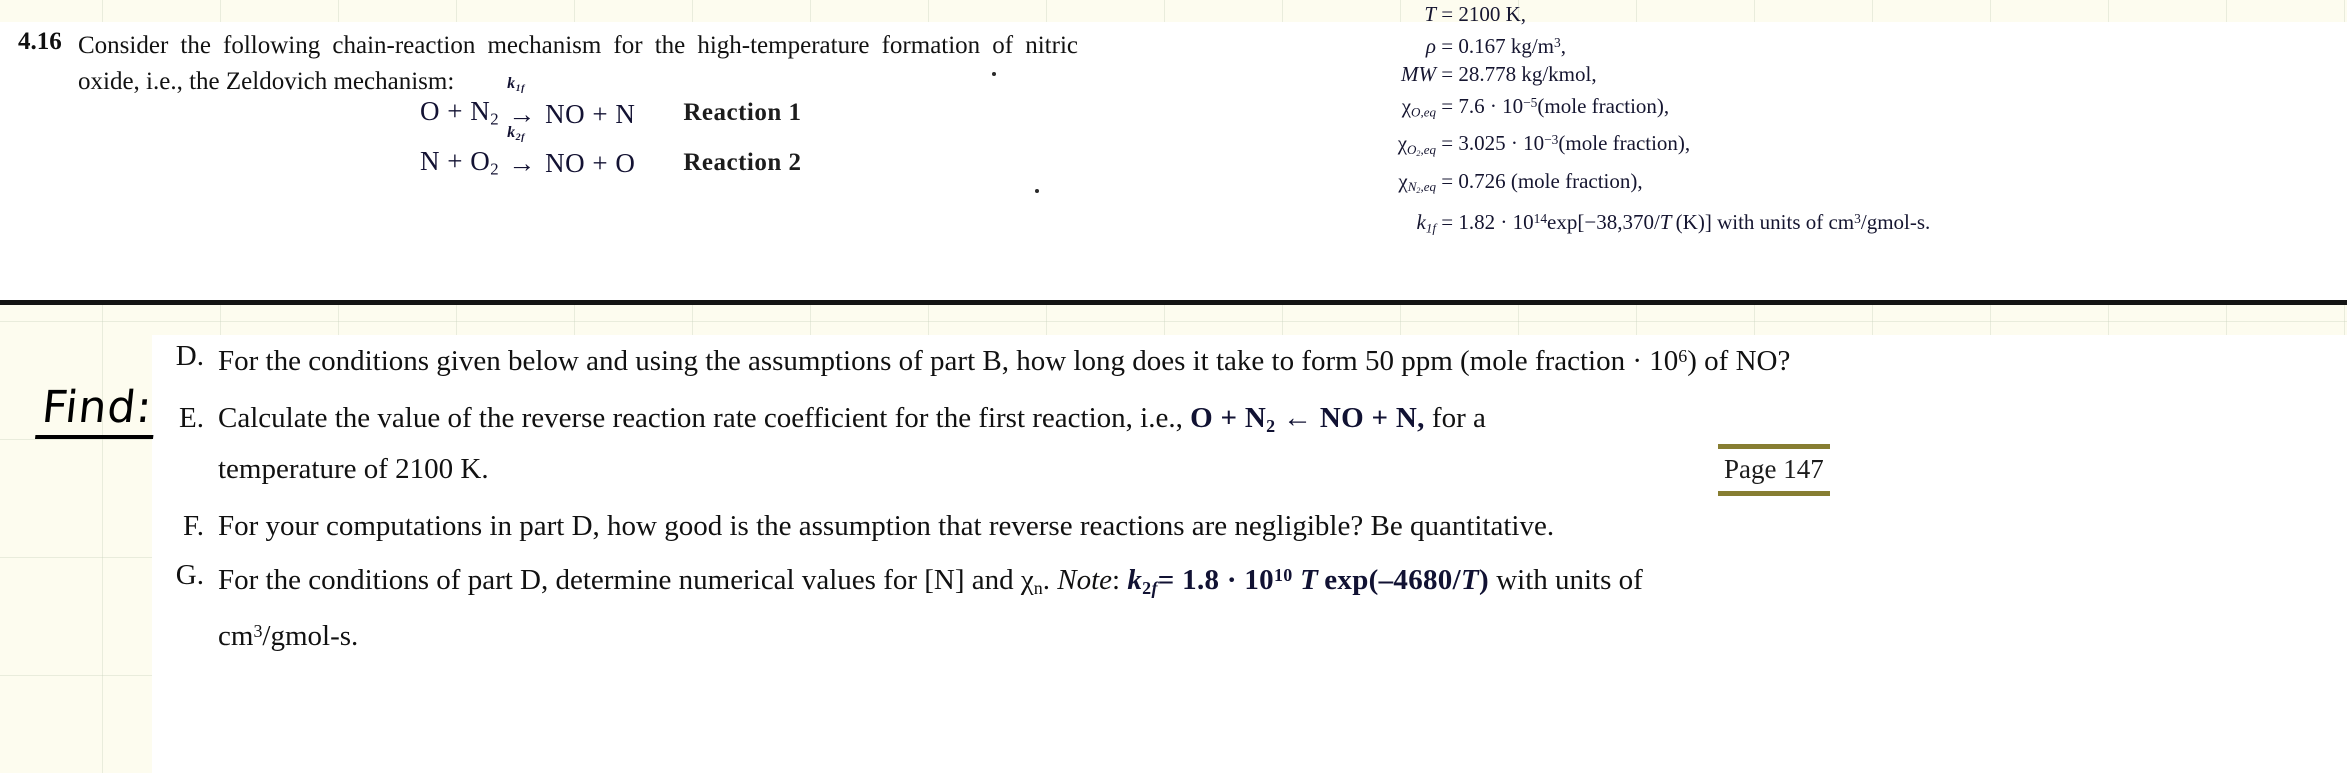 This screenshot has width=2347, height=773. Describe the element at coordinates (40, 41) in the screenshot. I see `problem-number: 4.16` at that location.